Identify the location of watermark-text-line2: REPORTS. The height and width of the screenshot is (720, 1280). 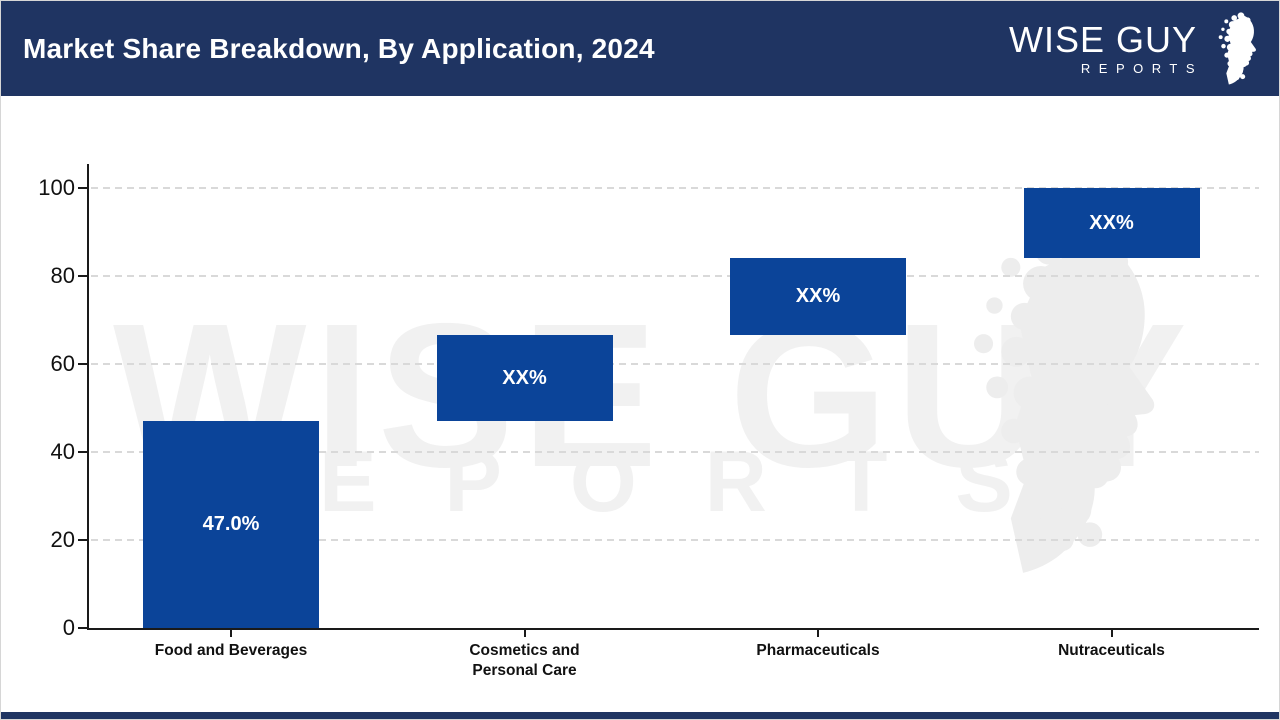
(635, 482).